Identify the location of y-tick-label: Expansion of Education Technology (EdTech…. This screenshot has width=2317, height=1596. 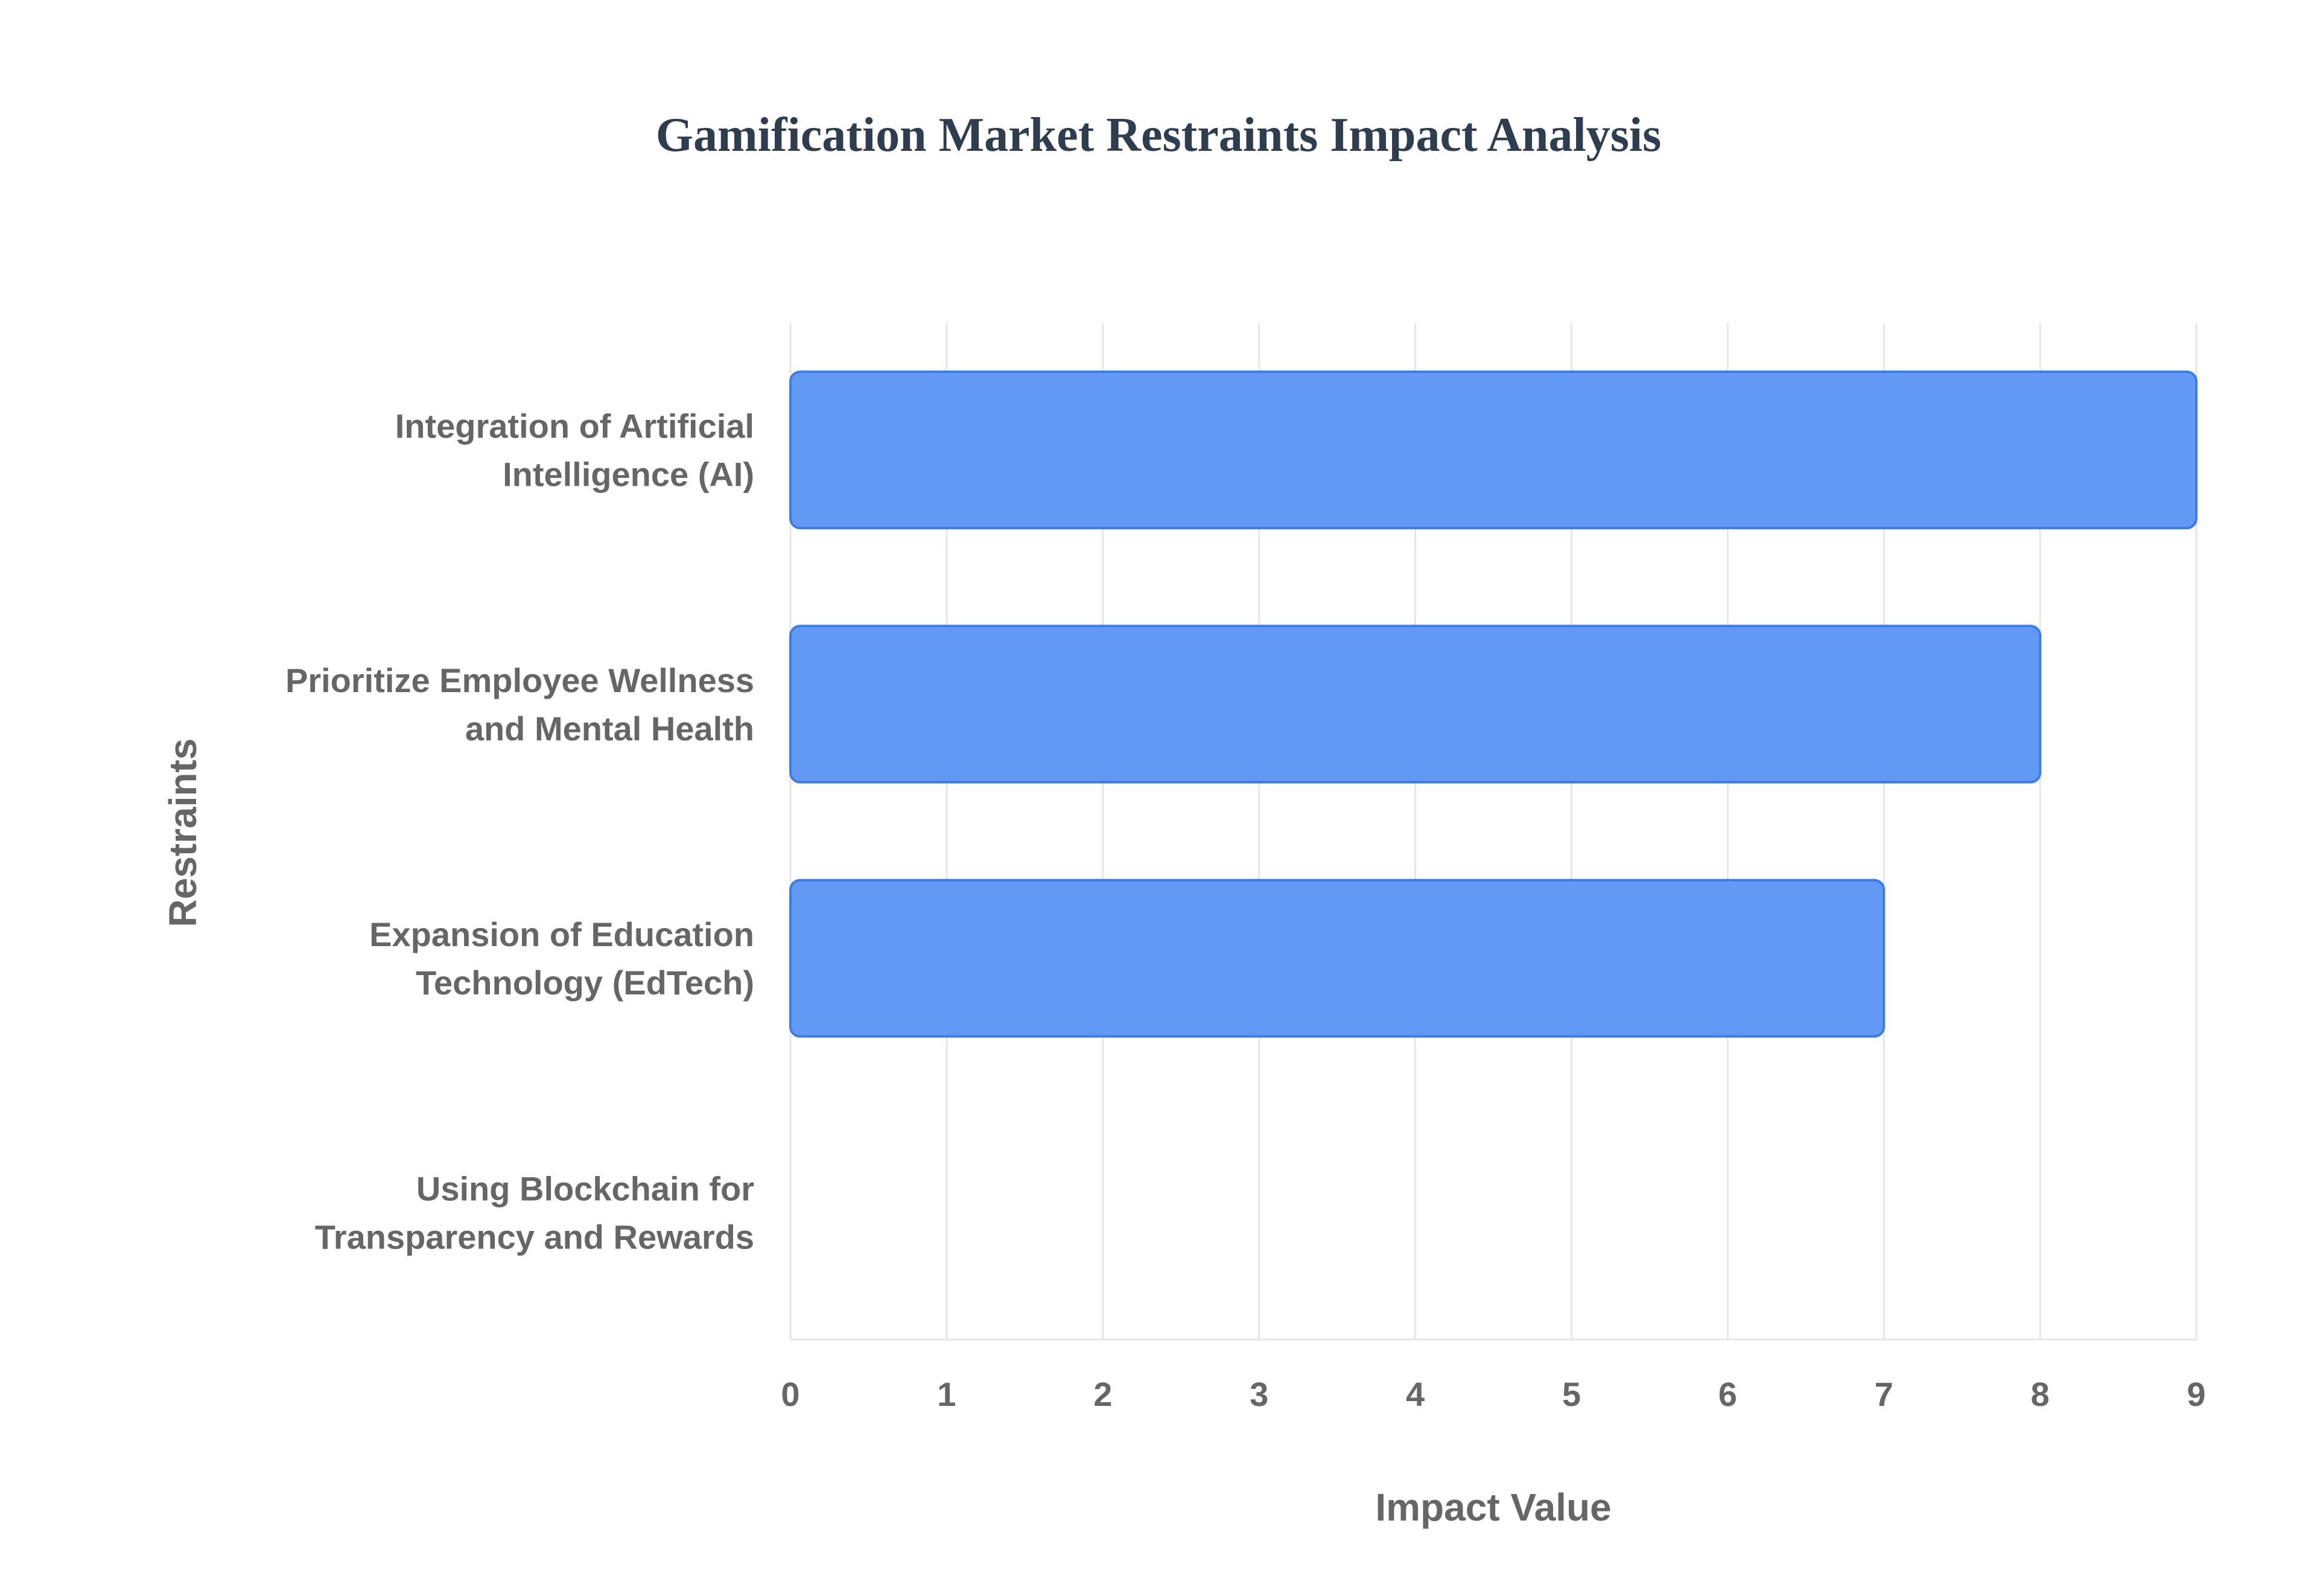
(561, 959).